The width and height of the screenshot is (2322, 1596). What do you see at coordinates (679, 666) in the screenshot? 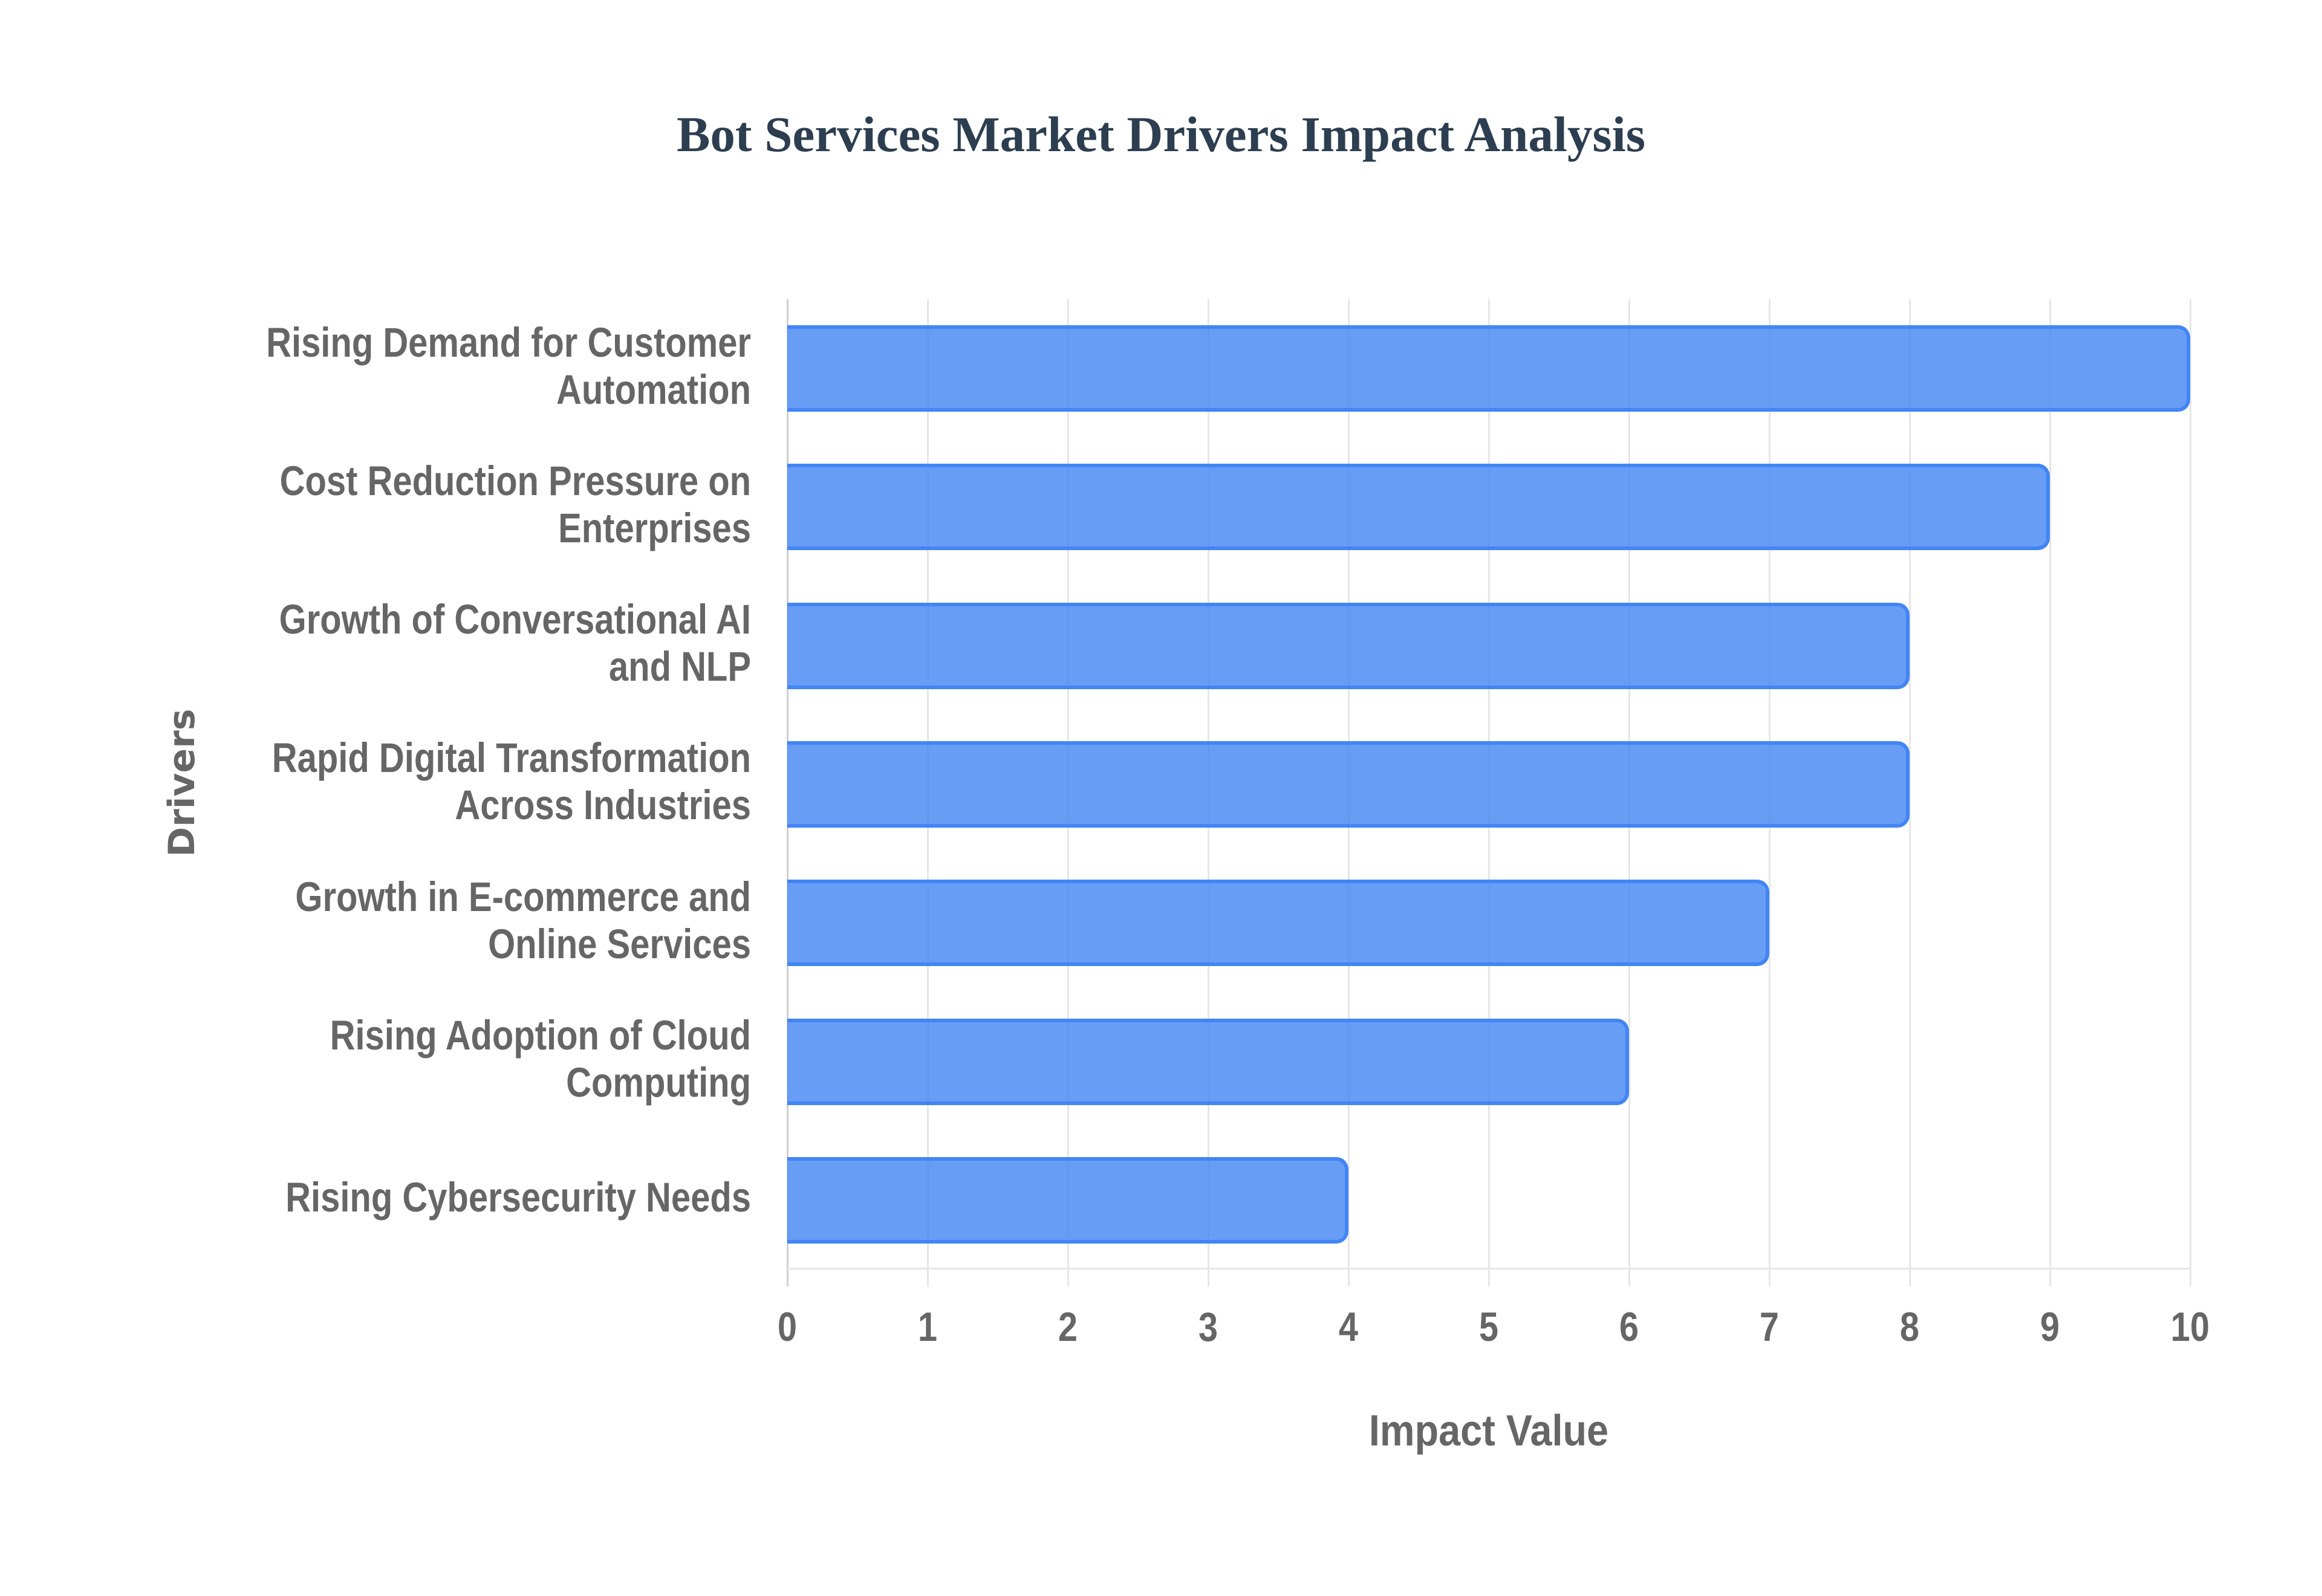
I see `y-tick-label-line: and NLP` at bounding box center [679, 666].